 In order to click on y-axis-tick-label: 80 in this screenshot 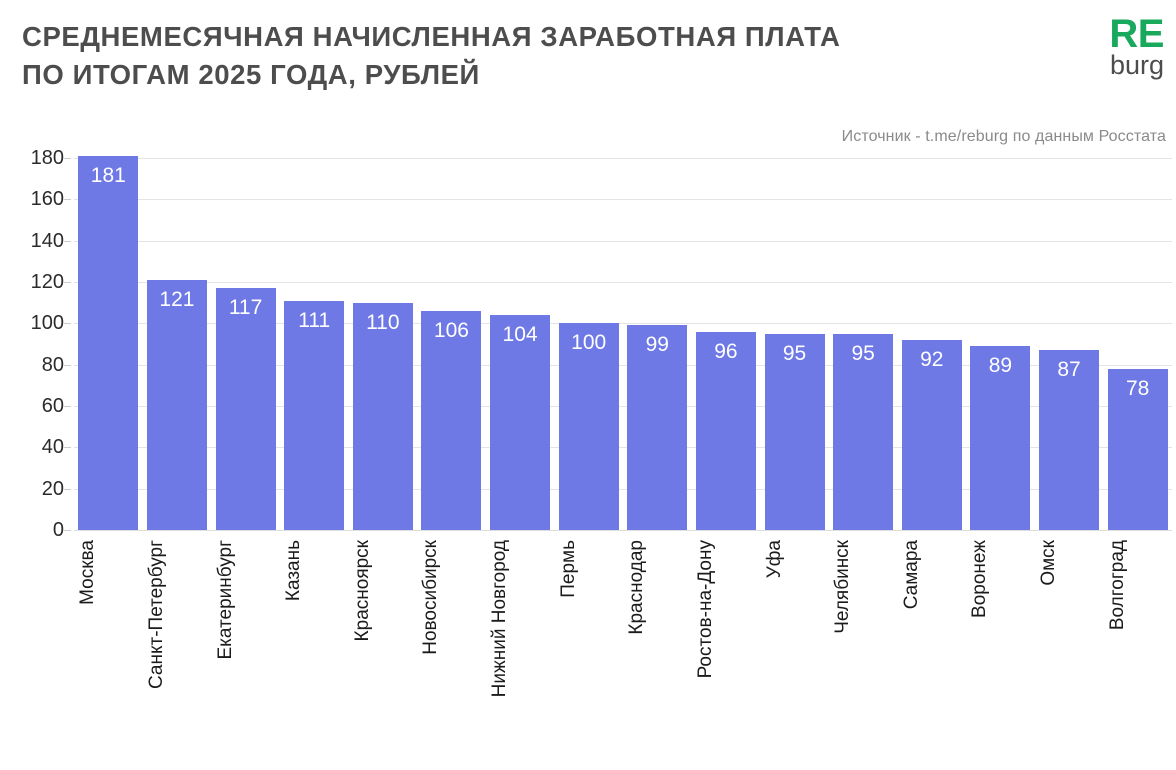, I will do `click(52, 364)`.